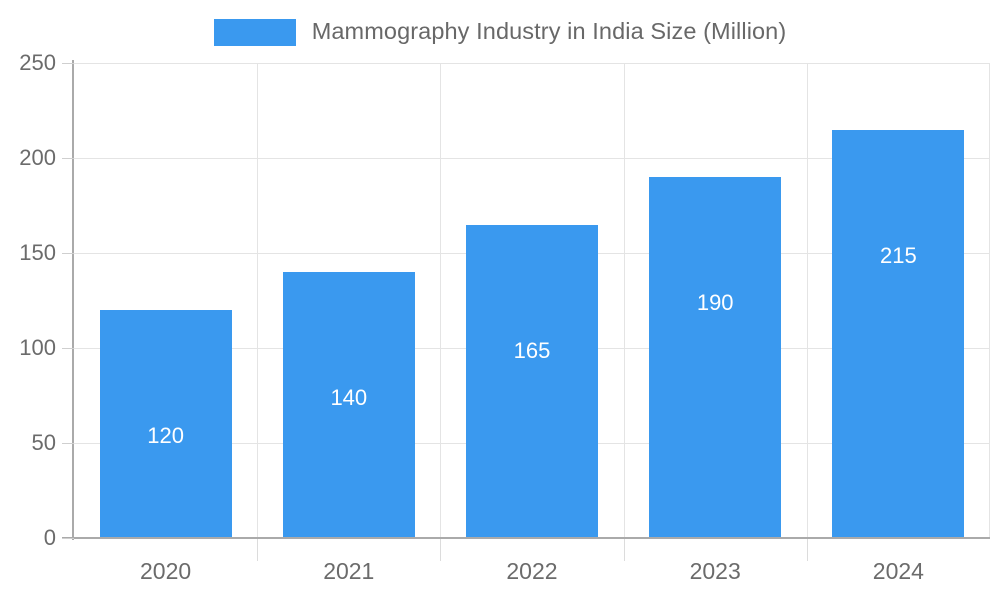 The image size is (1000, 600). I want to click on y-axis-line, so click(73, 300).